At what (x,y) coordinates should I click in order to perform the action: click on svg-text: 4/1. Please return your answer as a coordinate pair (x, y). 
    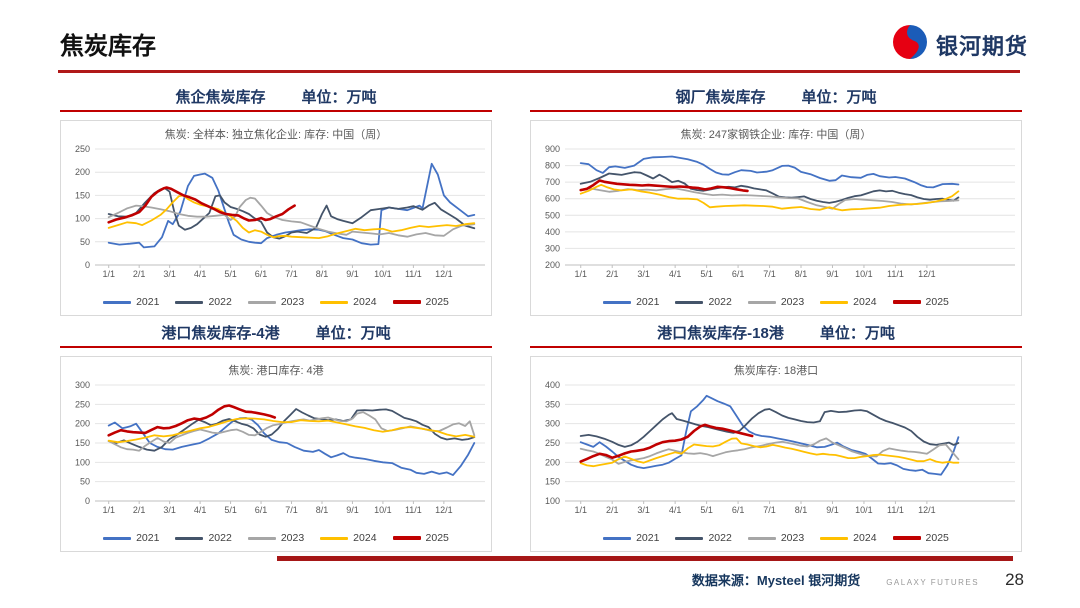
    Looking at the image, I should click on (675, 274).